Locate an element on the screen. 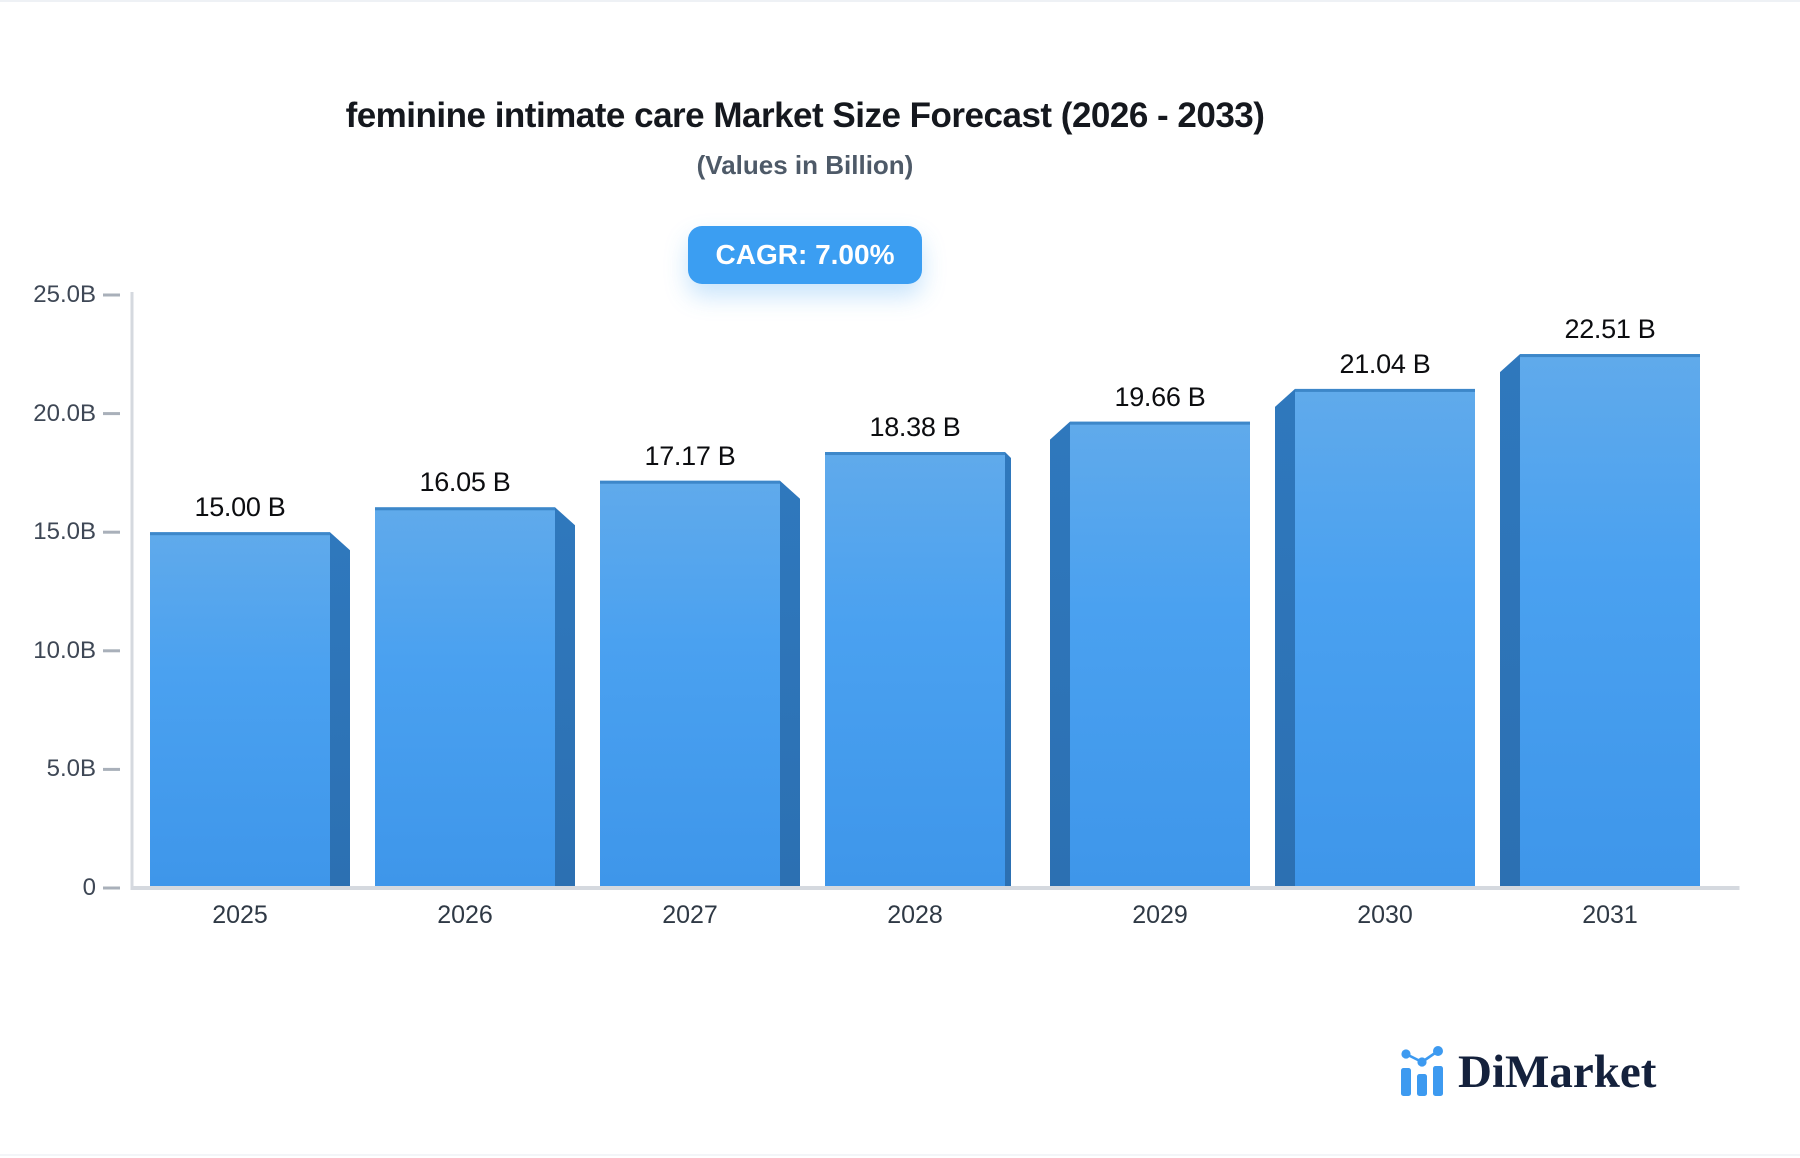 The image size is (1800, 1158). brand-name: DiMarket is located at coordinates (1557, 1072).